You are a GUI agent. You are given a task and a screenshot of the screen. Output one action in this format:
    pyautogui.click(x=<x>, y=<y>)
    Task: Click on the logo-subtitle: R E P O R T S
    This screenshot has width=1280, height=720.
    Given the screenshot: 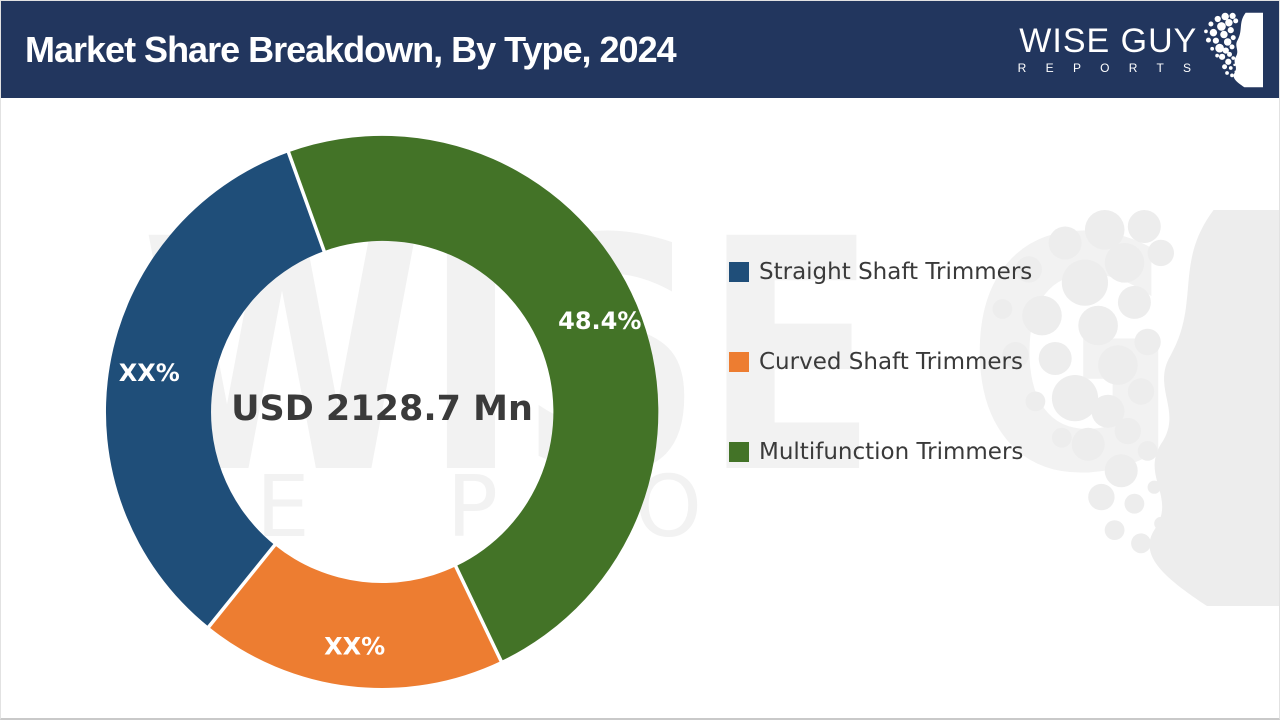 What is the action you would take?
    pyautogui.click(x=1108, y=68)
    